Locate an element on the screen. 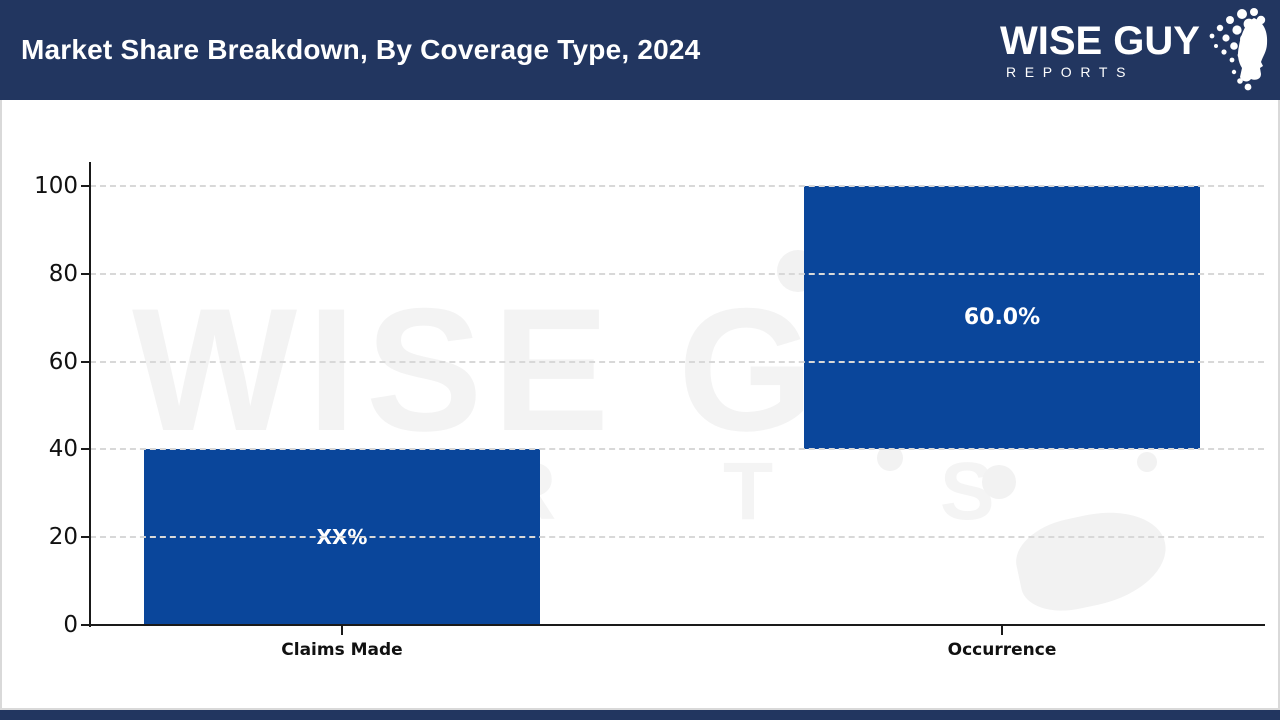  y-tick-label-40: 40 is located at coordinates (63, 449).